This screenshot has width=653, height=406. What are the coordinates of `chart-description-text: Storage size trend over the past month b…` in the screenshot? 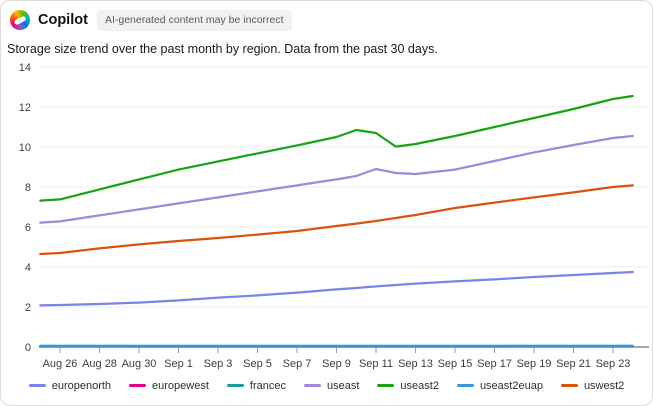 It's located at (222, 48).